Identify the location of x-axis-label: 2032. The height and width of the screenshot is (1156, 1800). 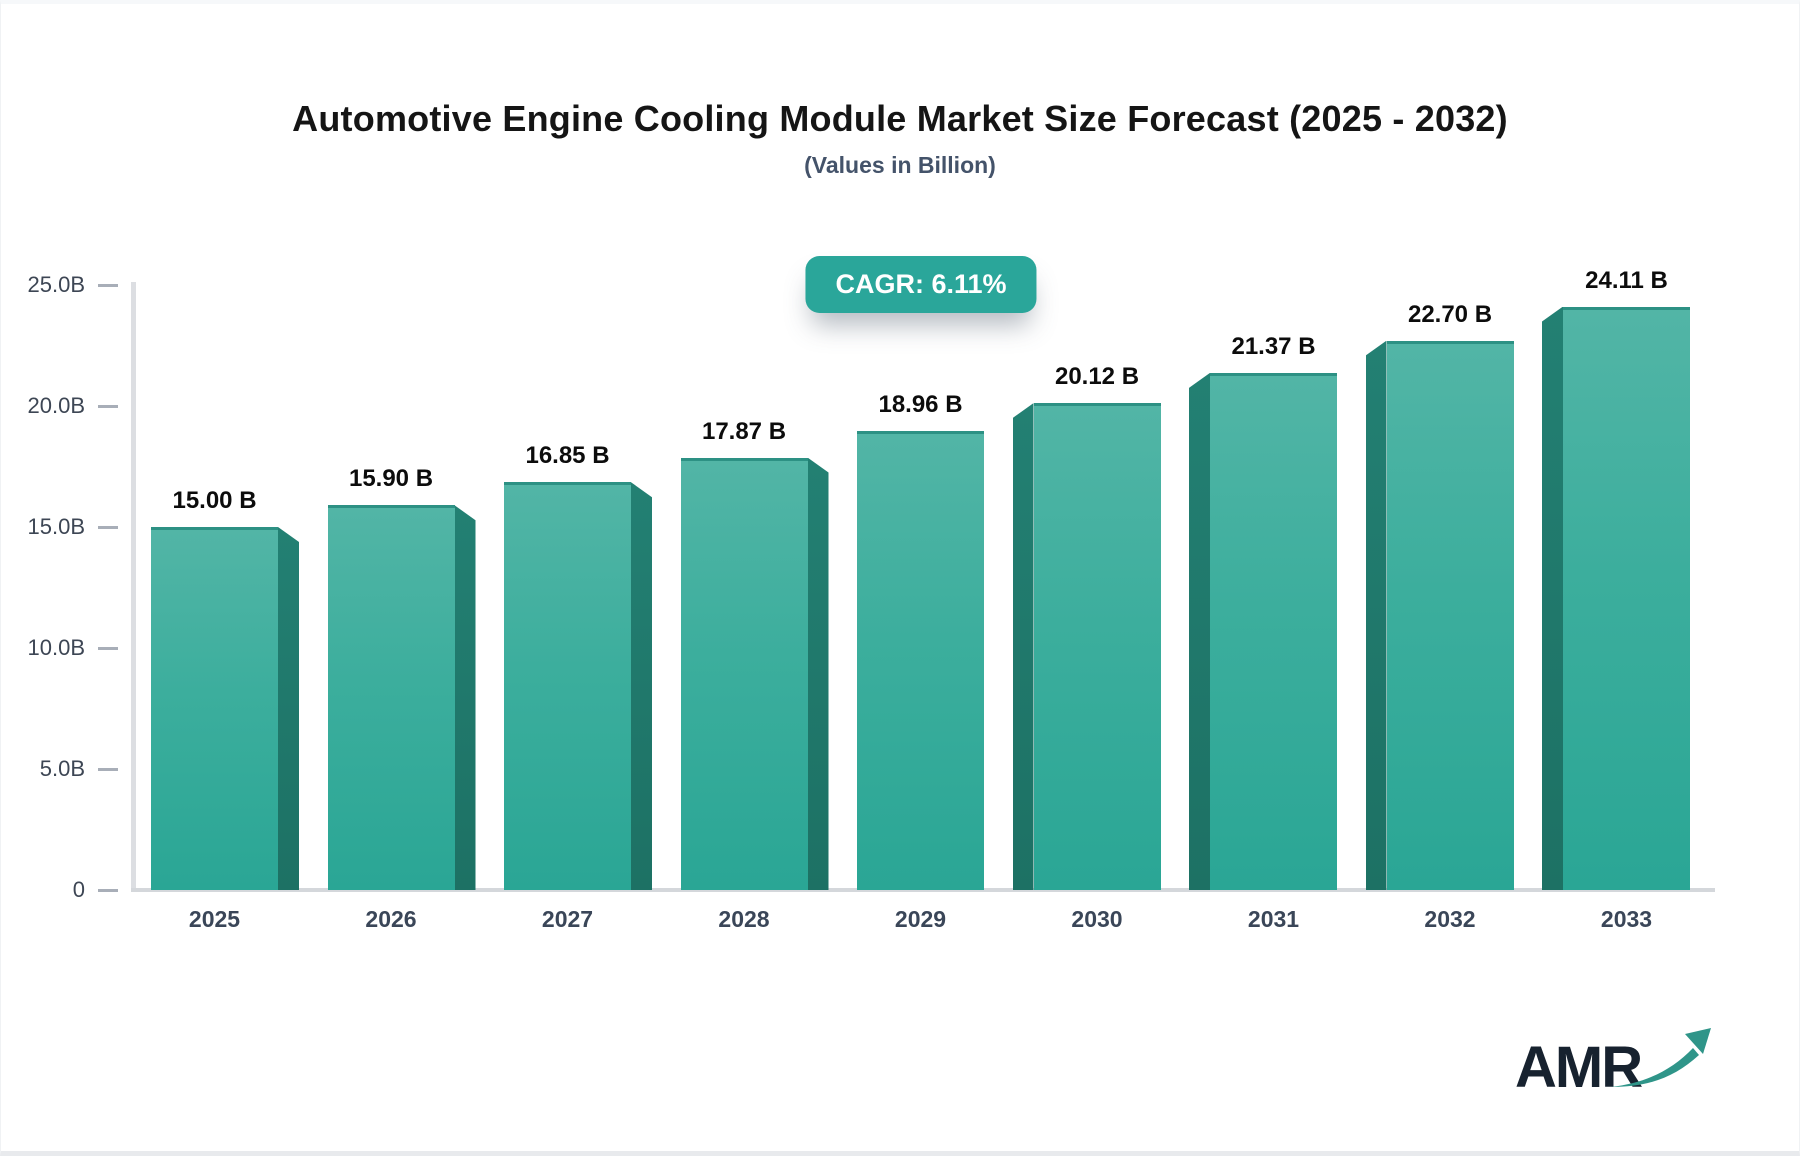
(1450, 919).